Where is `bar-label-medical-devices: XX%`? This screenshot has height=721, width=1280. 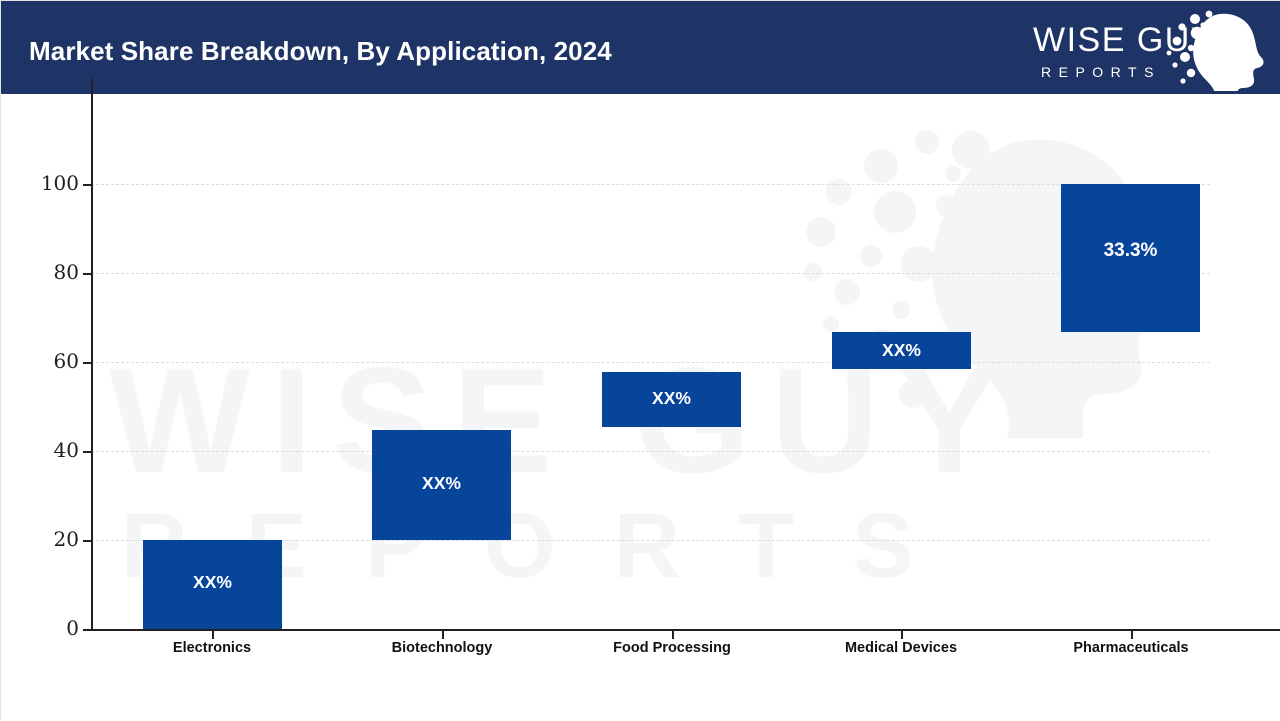
bar-label-medical-devices: XX% is located at coordinates (901, 350).